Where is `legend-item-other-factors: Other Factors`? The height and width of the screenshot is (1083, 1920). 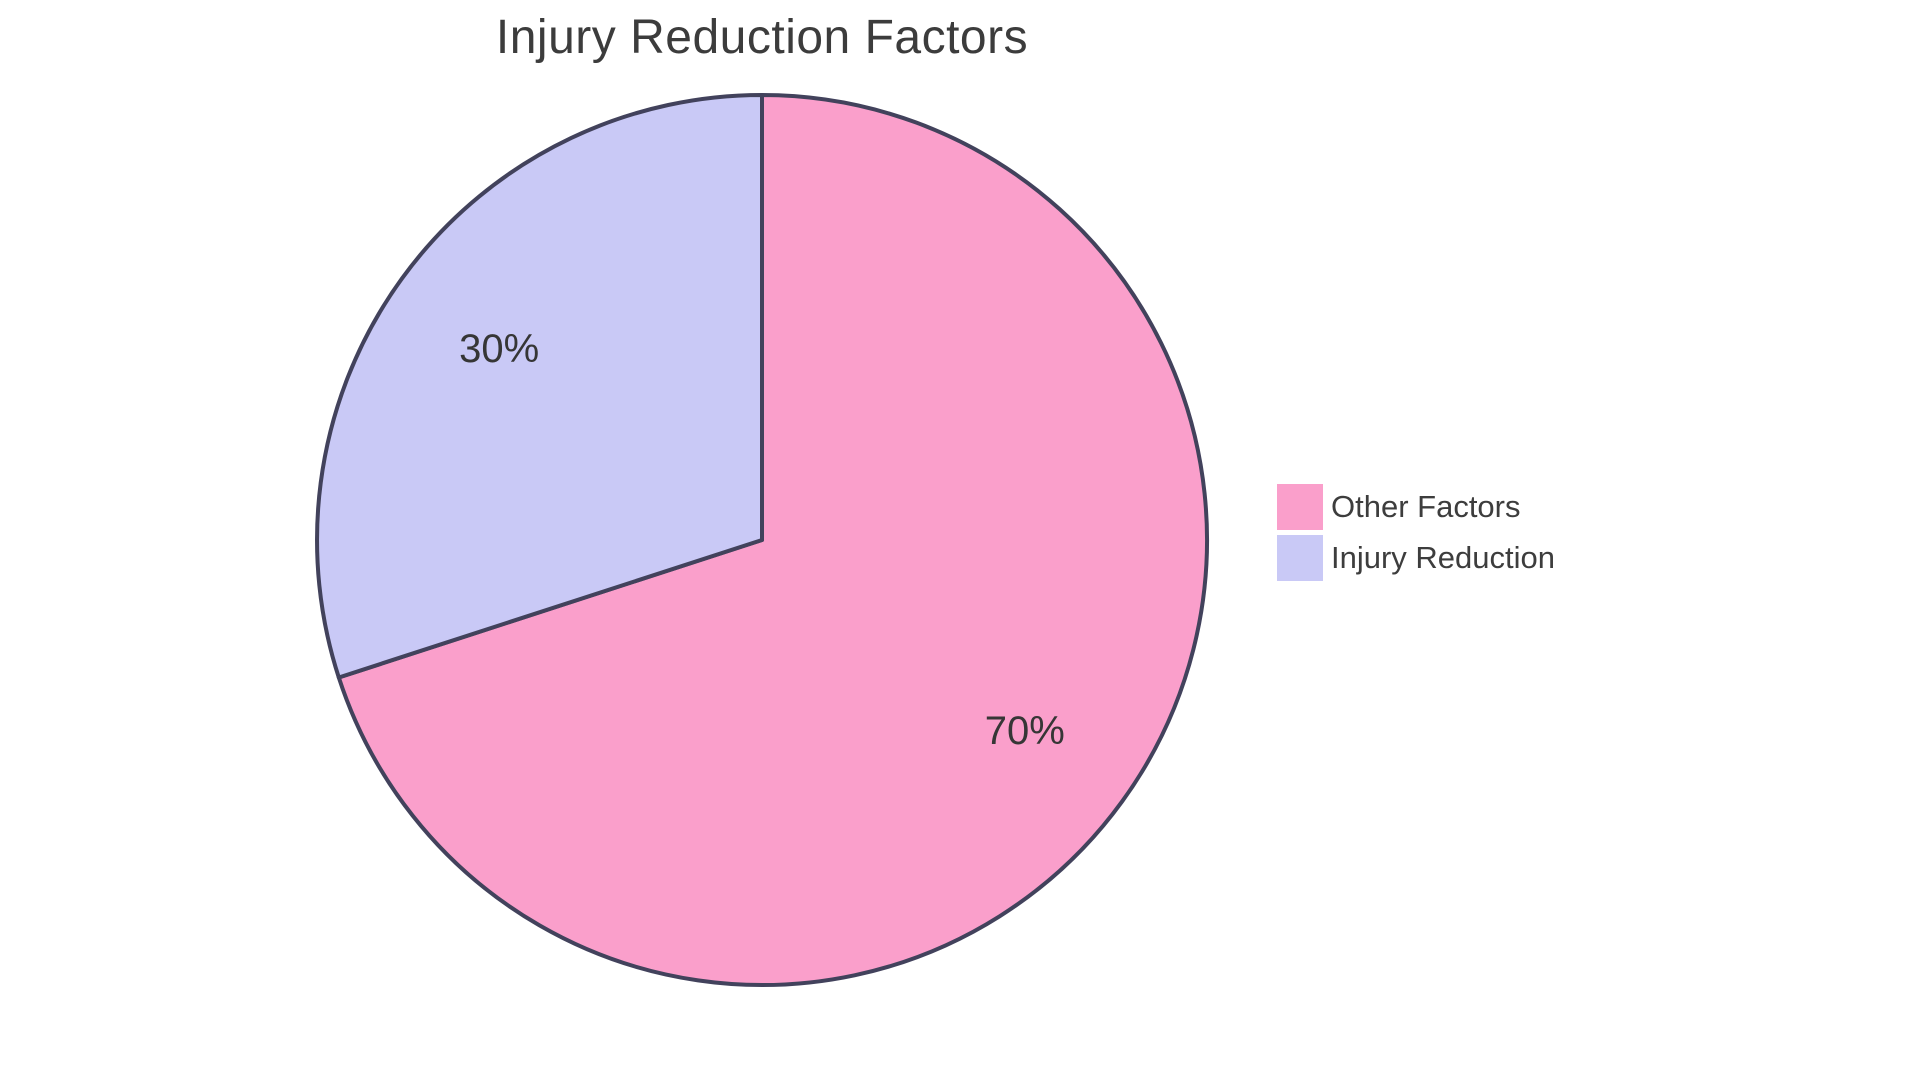
legend-item-other-factors: Other Factors is located at coordinates (1416, 507).